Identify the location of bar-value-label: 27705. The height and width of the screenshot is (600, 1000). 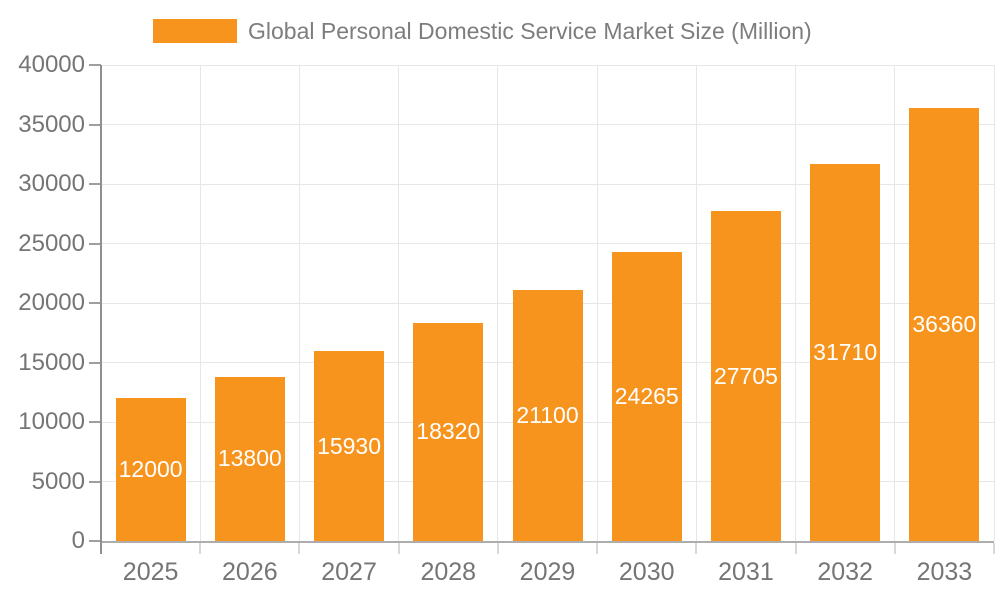
(745, 375).